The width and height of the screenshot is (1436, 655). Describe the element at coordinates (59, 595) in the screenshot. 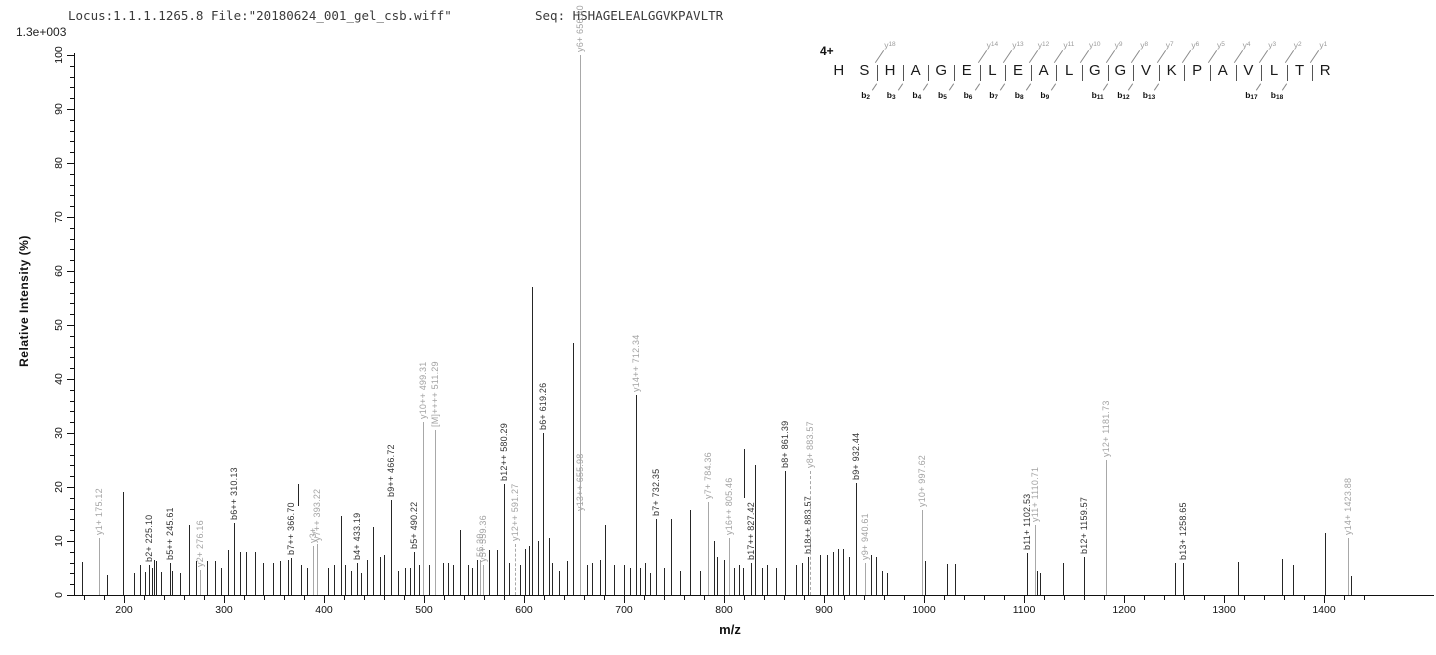

I see `y-tick-label: 0` at that location.